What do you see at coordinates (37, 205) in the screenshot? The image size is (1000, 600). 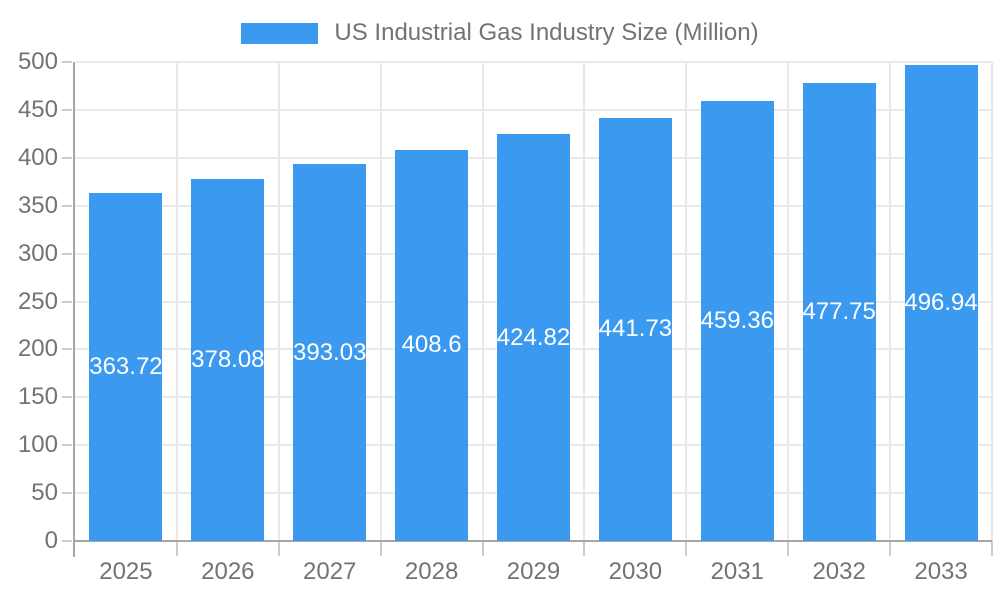 I see `y-tick-label: 350` at bounding box center [37, 205].